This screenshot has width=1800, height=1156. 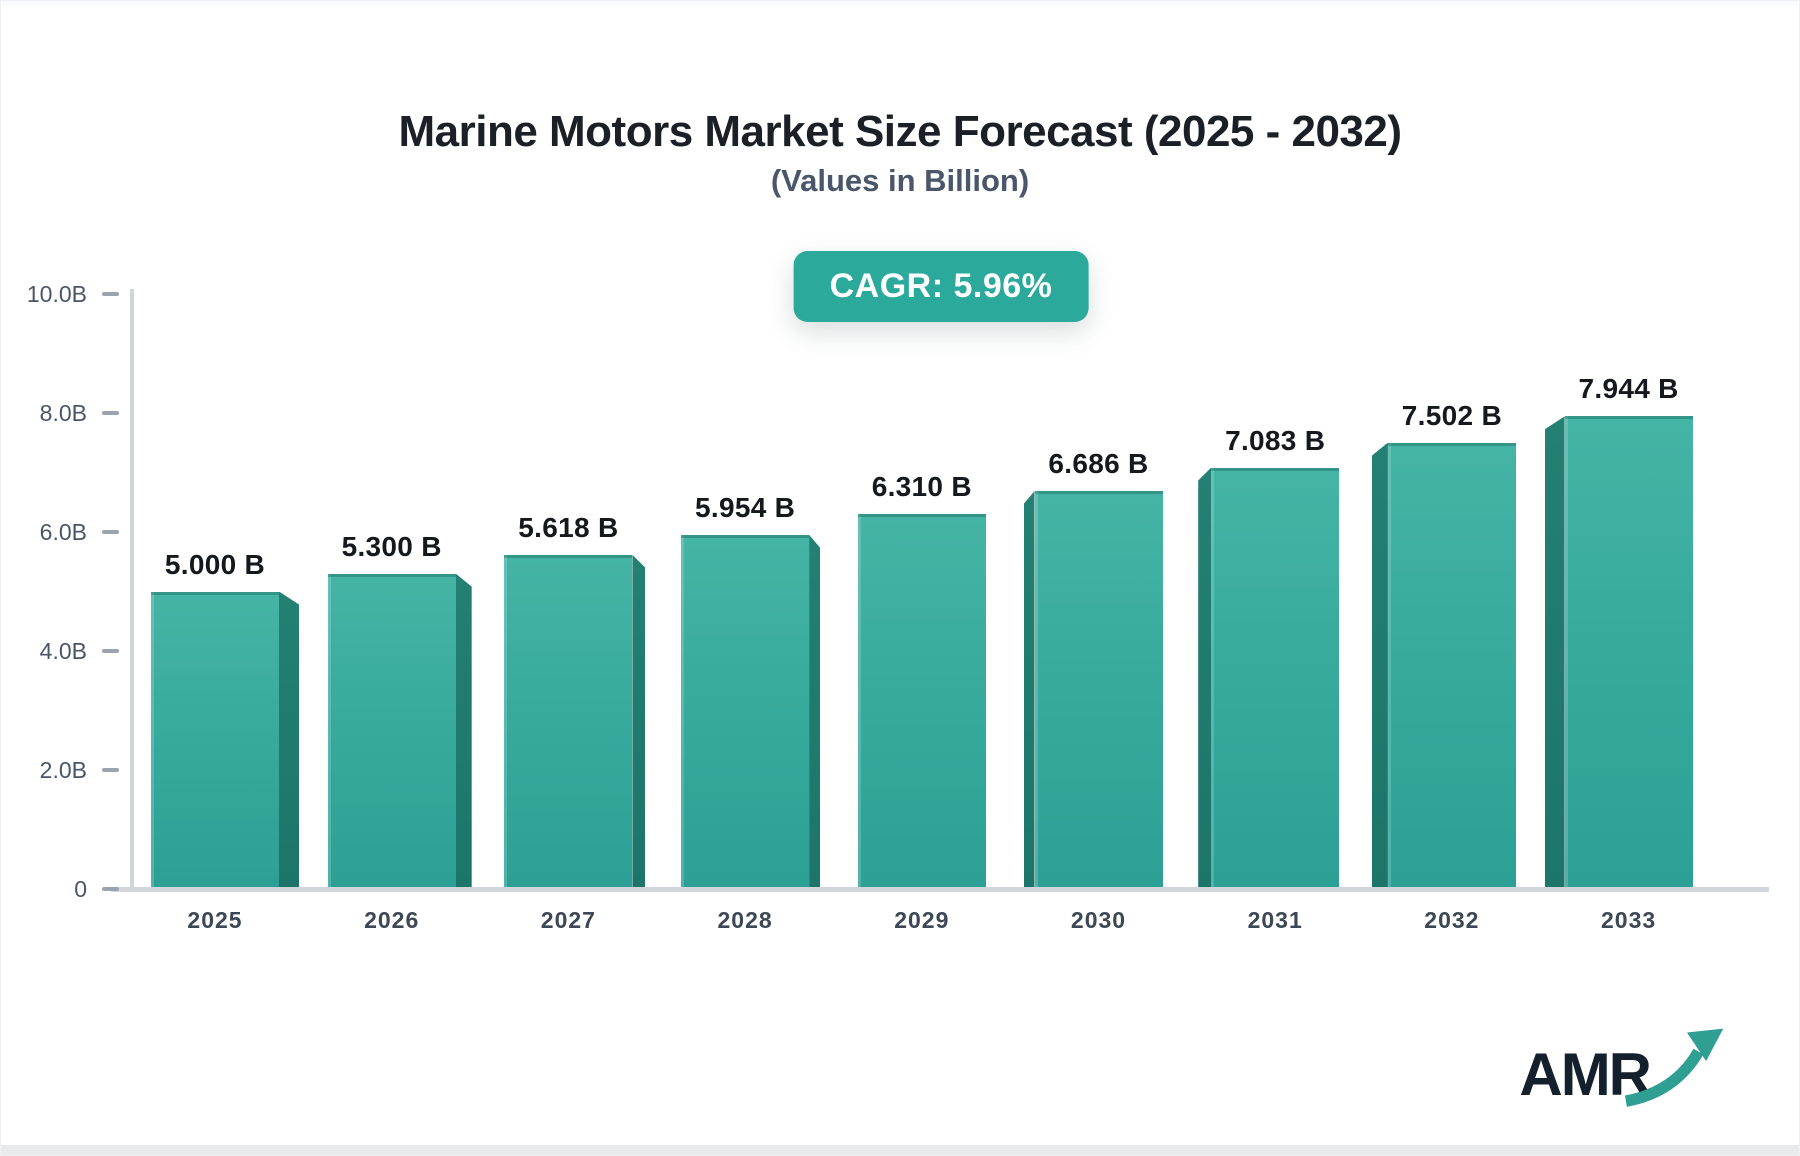 I want to click on y-tick-label: 10.0B, so click(x=56, y=294).